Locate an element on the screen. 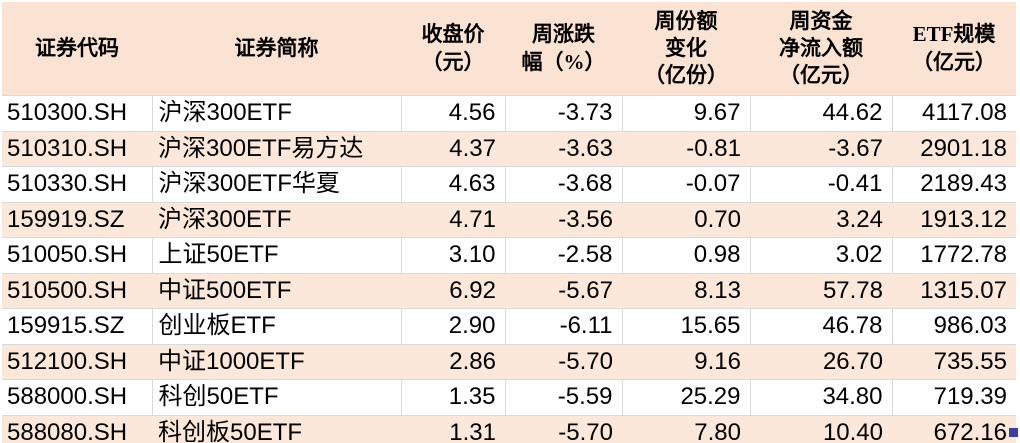 This screenshot has height=443, width=1020. column-header-name: 证券简称 is located at coordinates (276, 49).